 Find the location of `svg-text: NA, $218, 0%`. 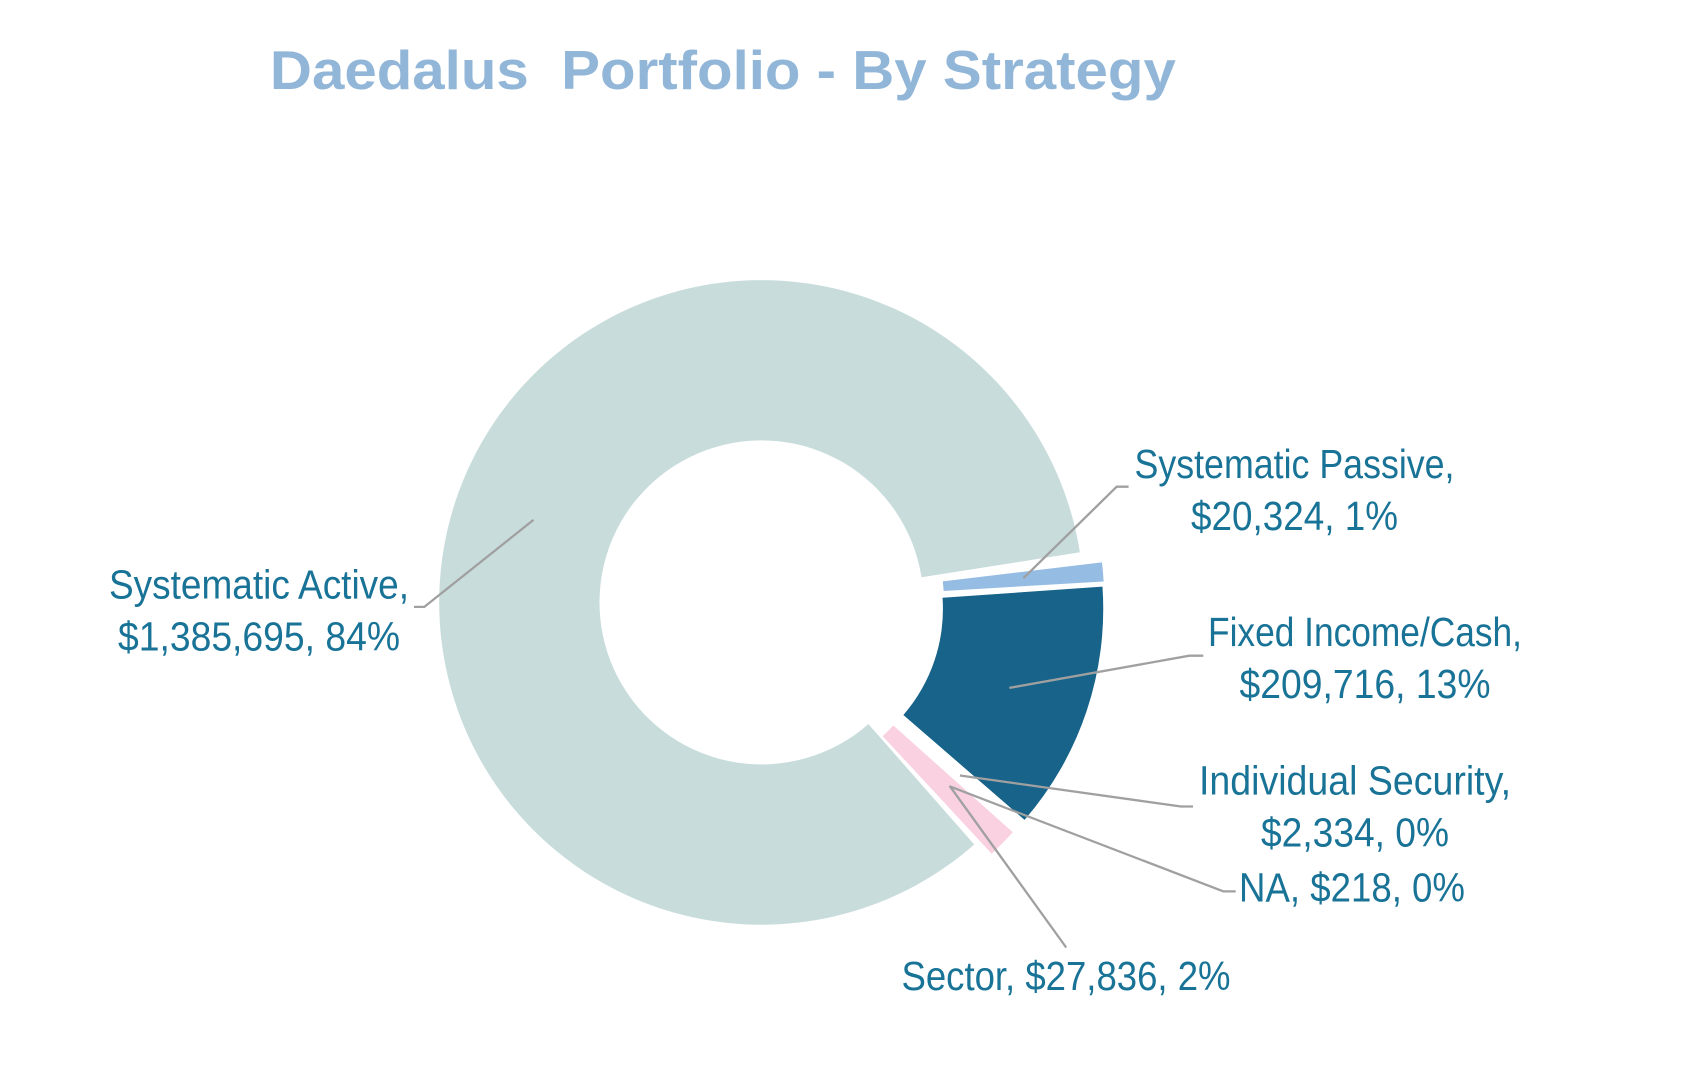

svg-text: NA, $218, 0% is located at coordinates (1352, 888).